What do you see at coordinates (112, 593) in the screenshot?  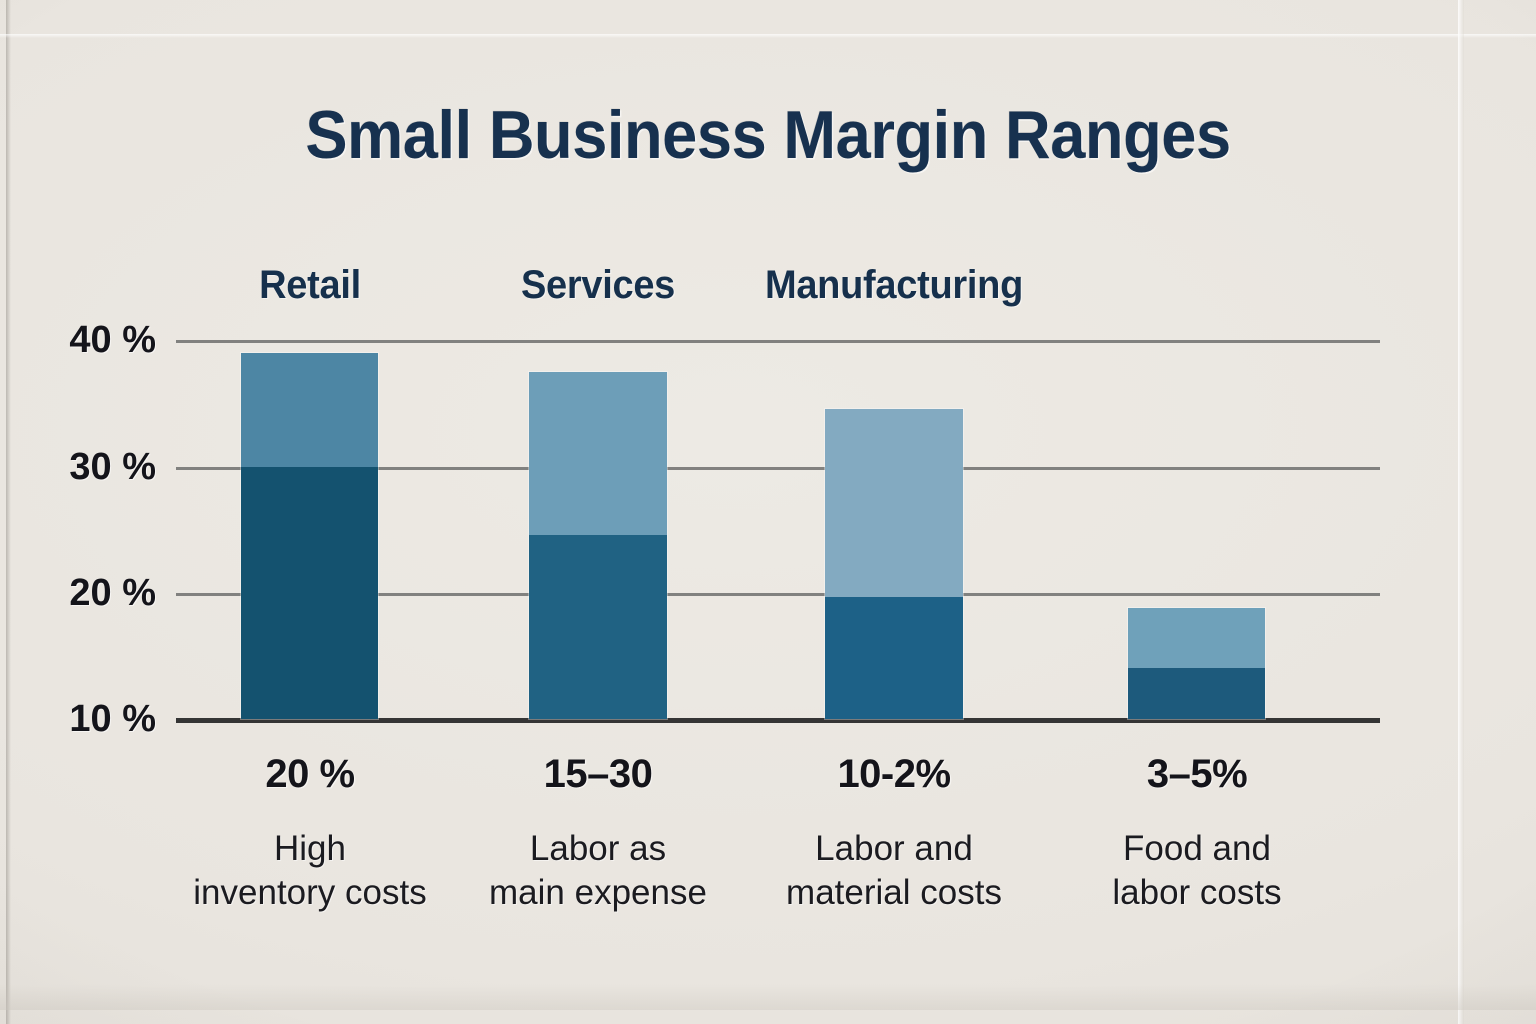 I see `y-tick-label-20: 20 %` at bounding box center [112, 593].